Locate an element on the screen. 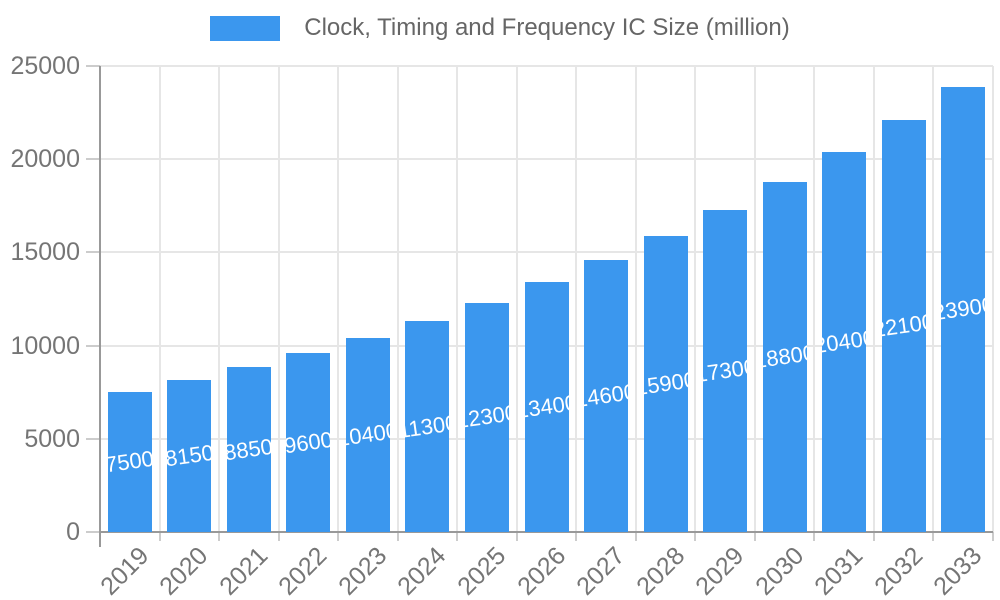  y-axis-line is located at coordinates (100, 306).